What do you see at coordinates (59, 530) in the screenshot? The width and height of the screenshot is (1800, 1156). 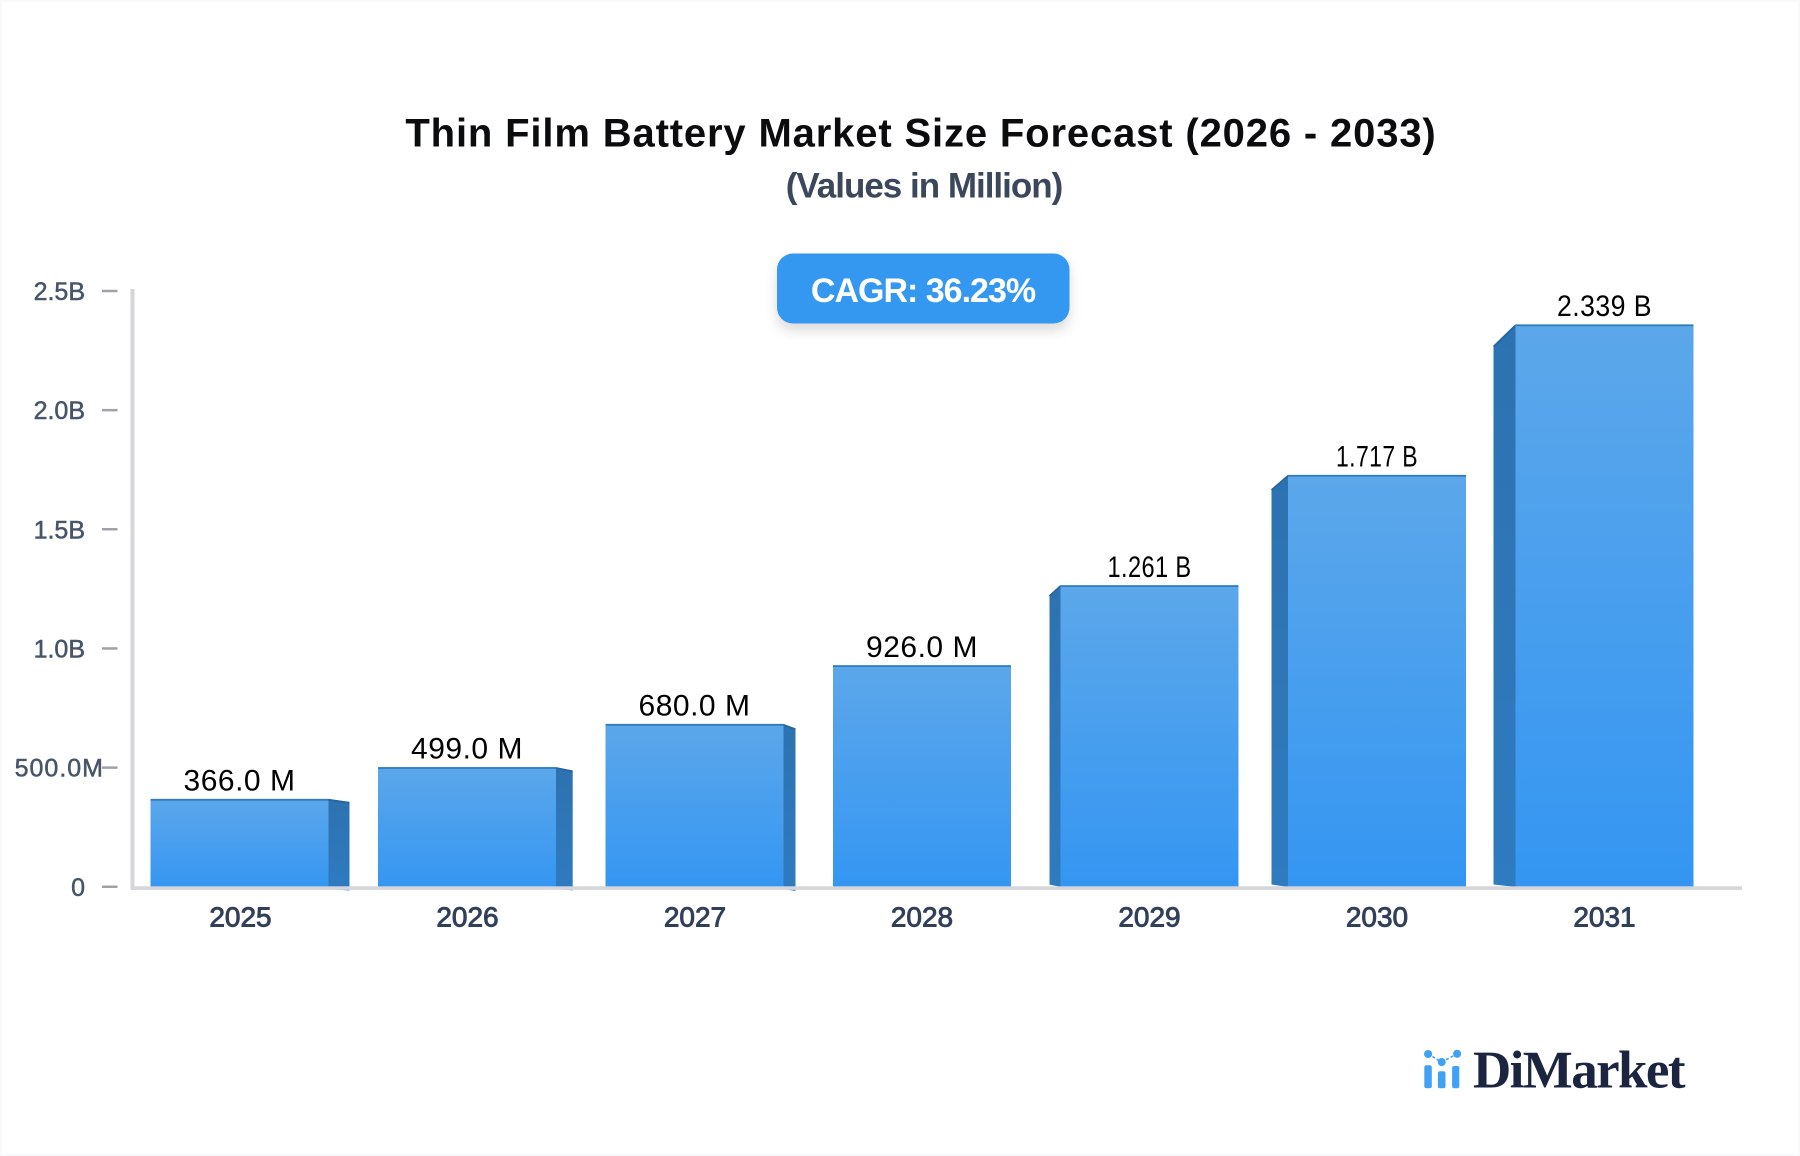 I see `svg-text: 1.5B` at bounding box center [59, 530].